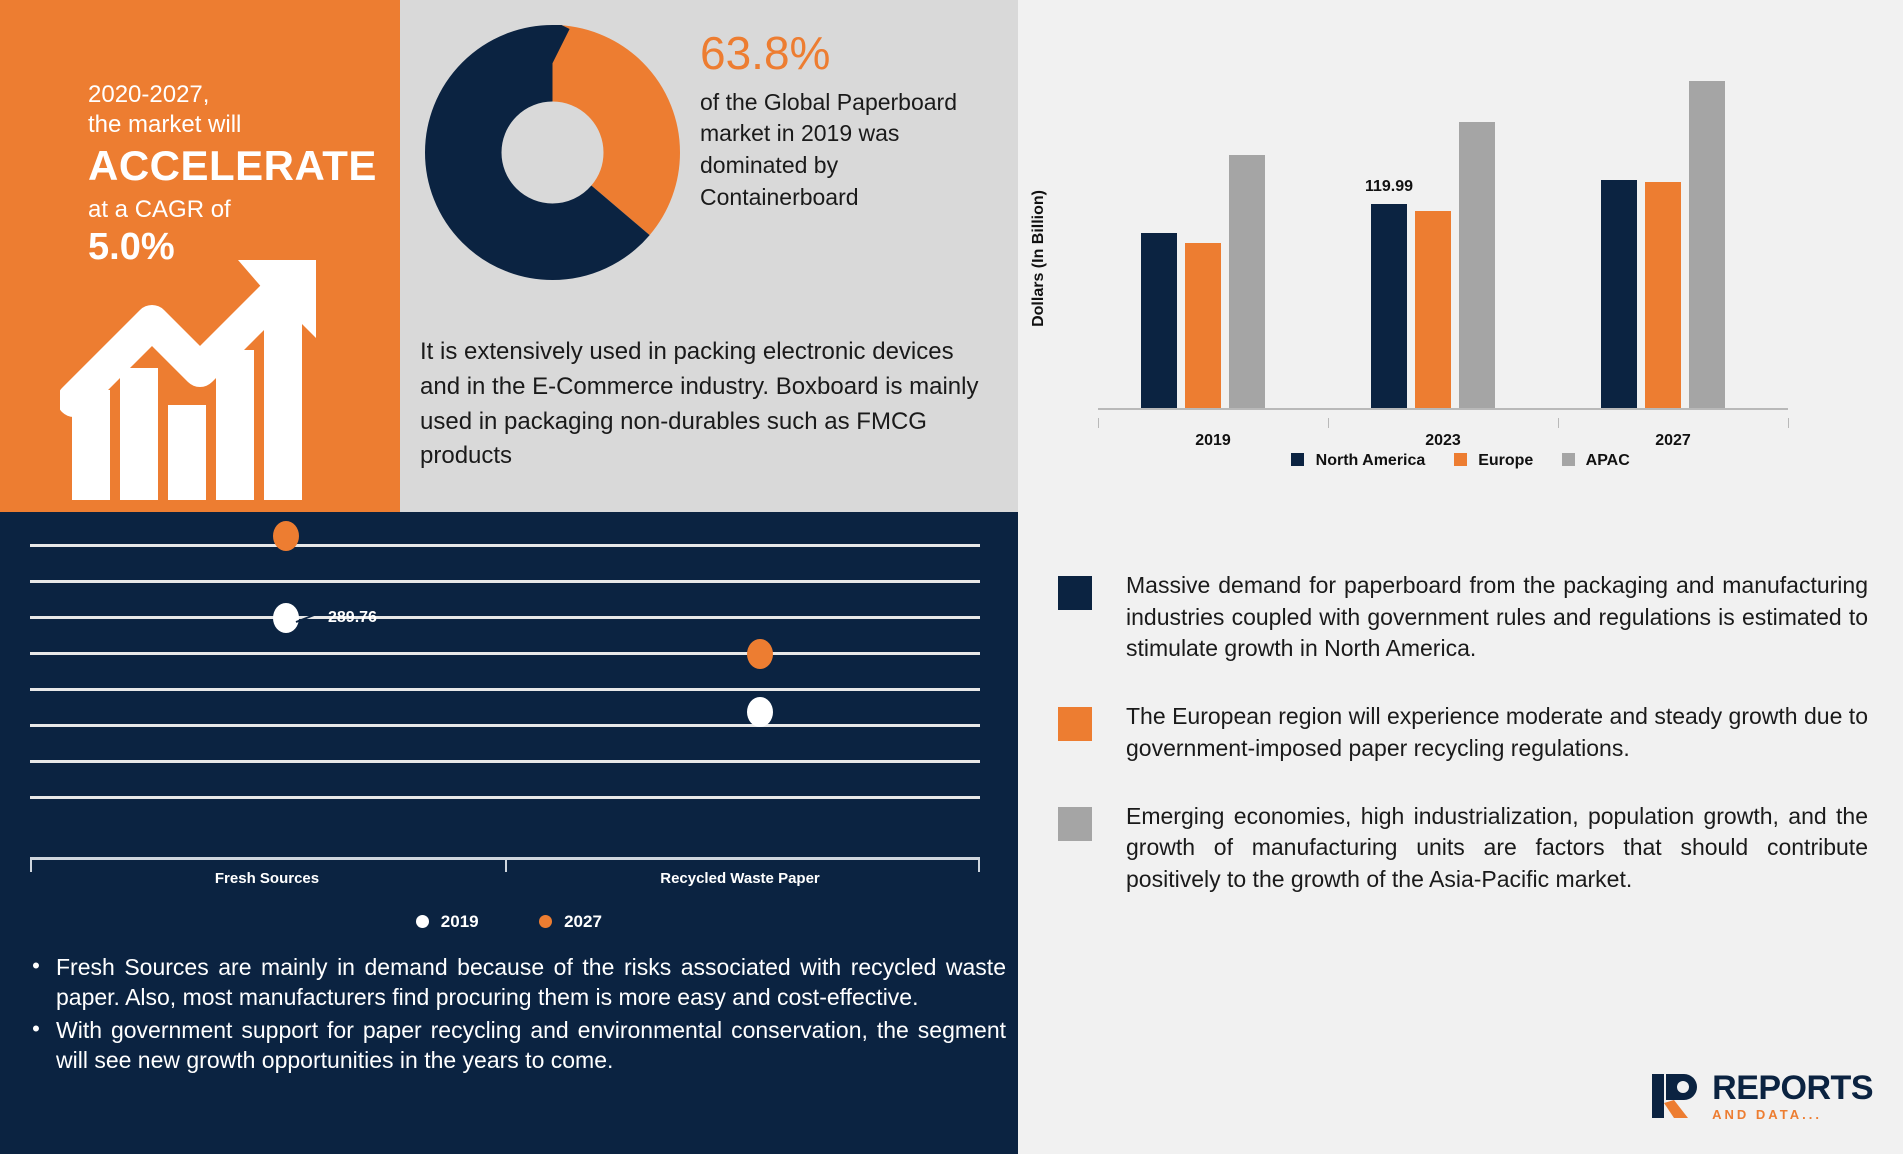 The height and width of the screenshot is (1154, 1903). I want to click on legend-item-2019: 2019, so click(447, 922).